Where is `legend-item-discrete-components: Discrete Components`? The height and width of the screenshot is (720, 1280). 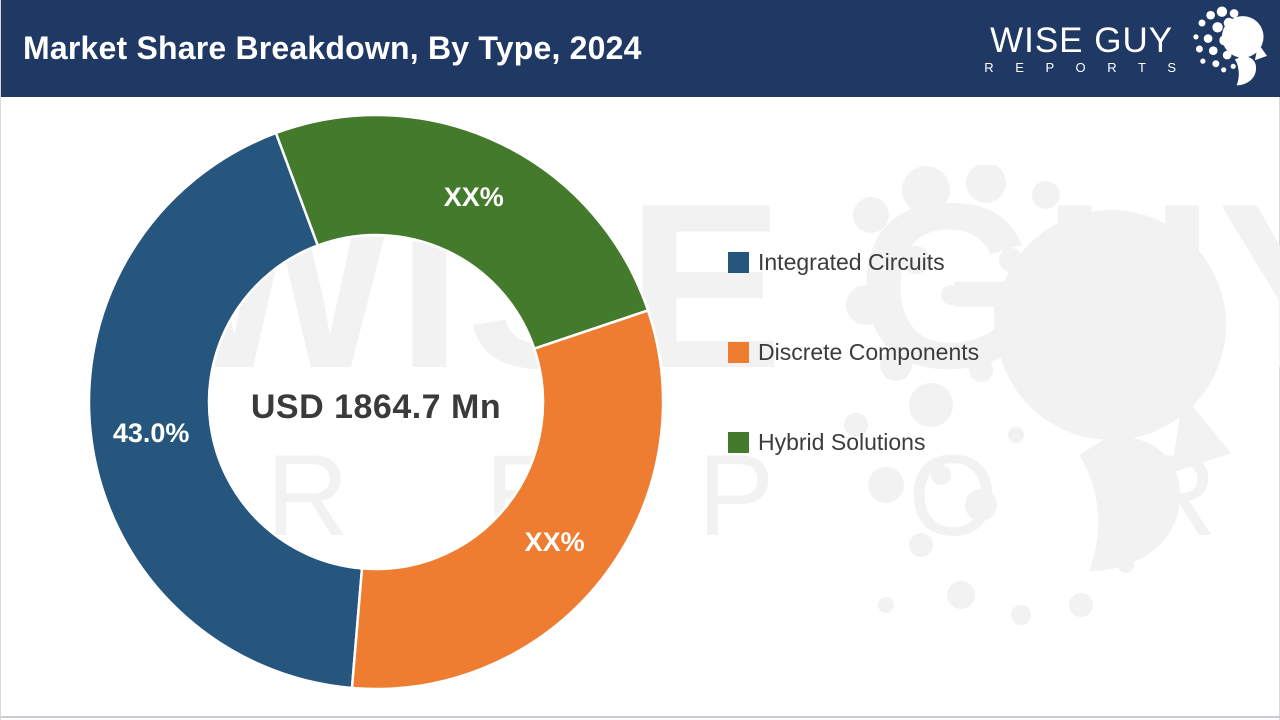 legend-item-discrete-components: Discrete Components is located at coordinates (854, 352).